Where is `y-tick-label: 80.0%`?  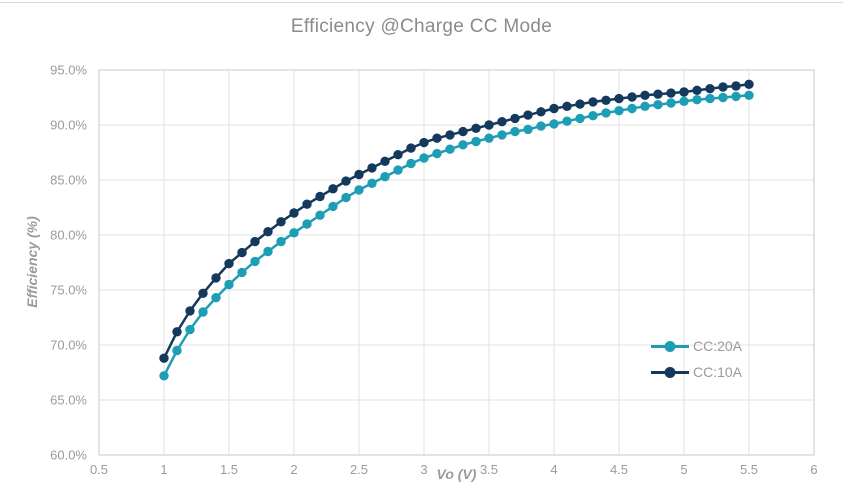
y-tick-label: 80.0% is located at coordinates (68, 235).